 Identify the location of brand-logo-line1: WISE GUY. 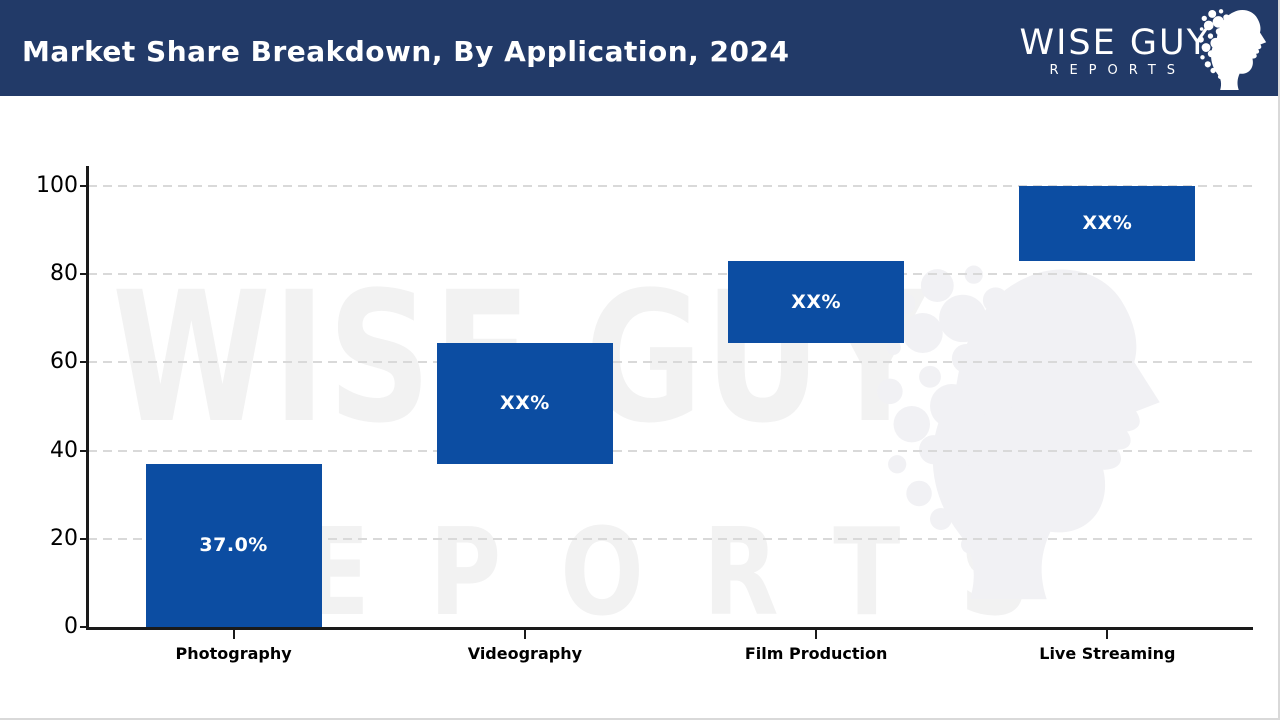
(1114, 42).